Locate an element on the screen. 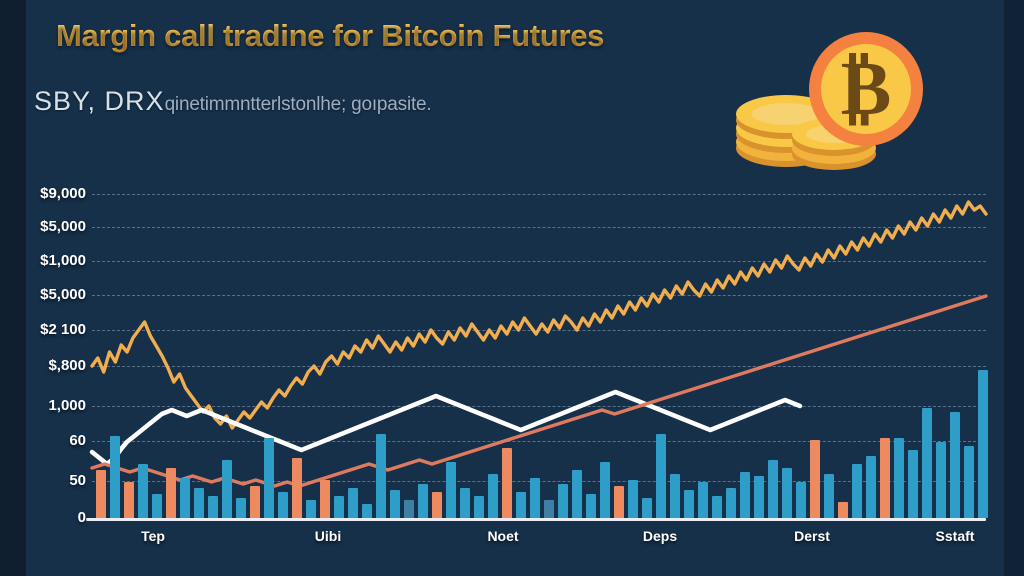 The image size is (1024, 576). x-axis-tick-label: Uibi is located at coordinates (328, 536).